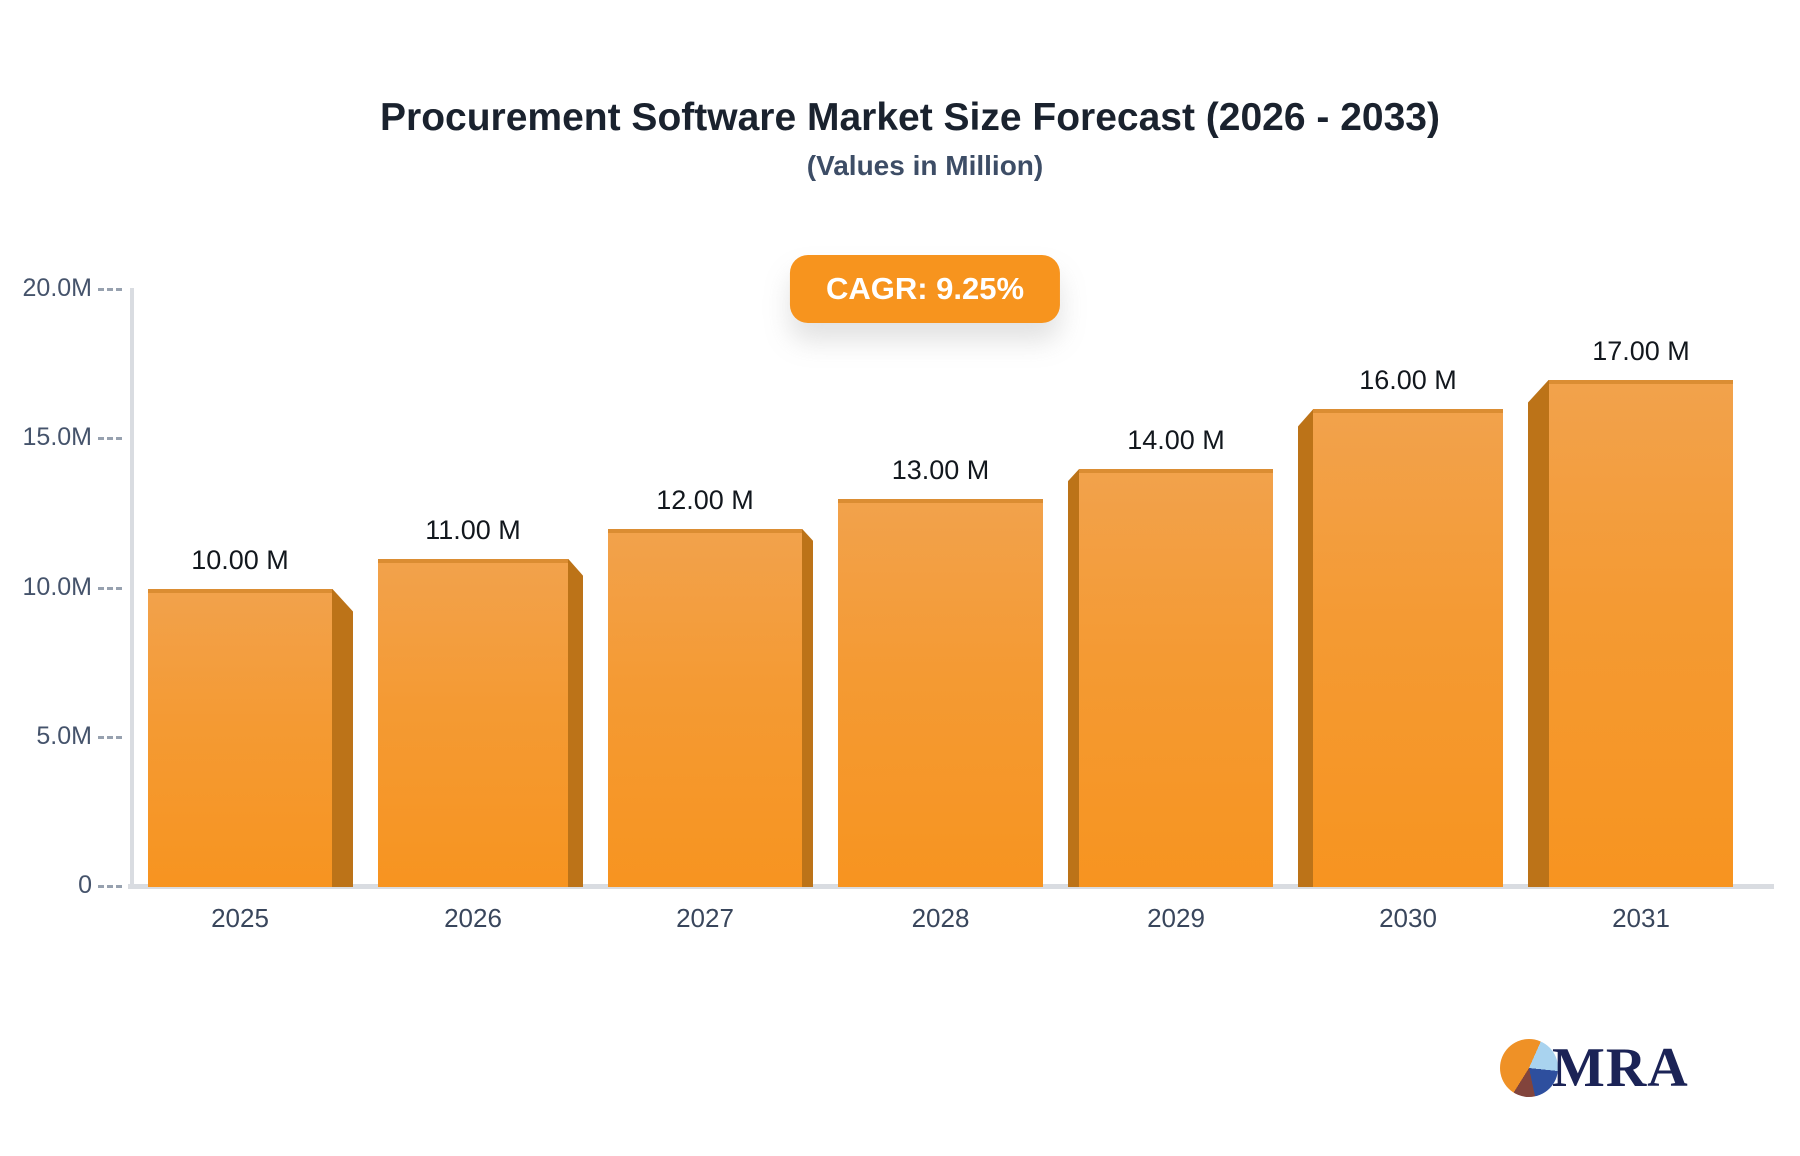 The image size is (1800, 1156). Describe the element at coordinates (57, 586) in the screenshot. I see `y-tick-label: 10.0M` at that location.